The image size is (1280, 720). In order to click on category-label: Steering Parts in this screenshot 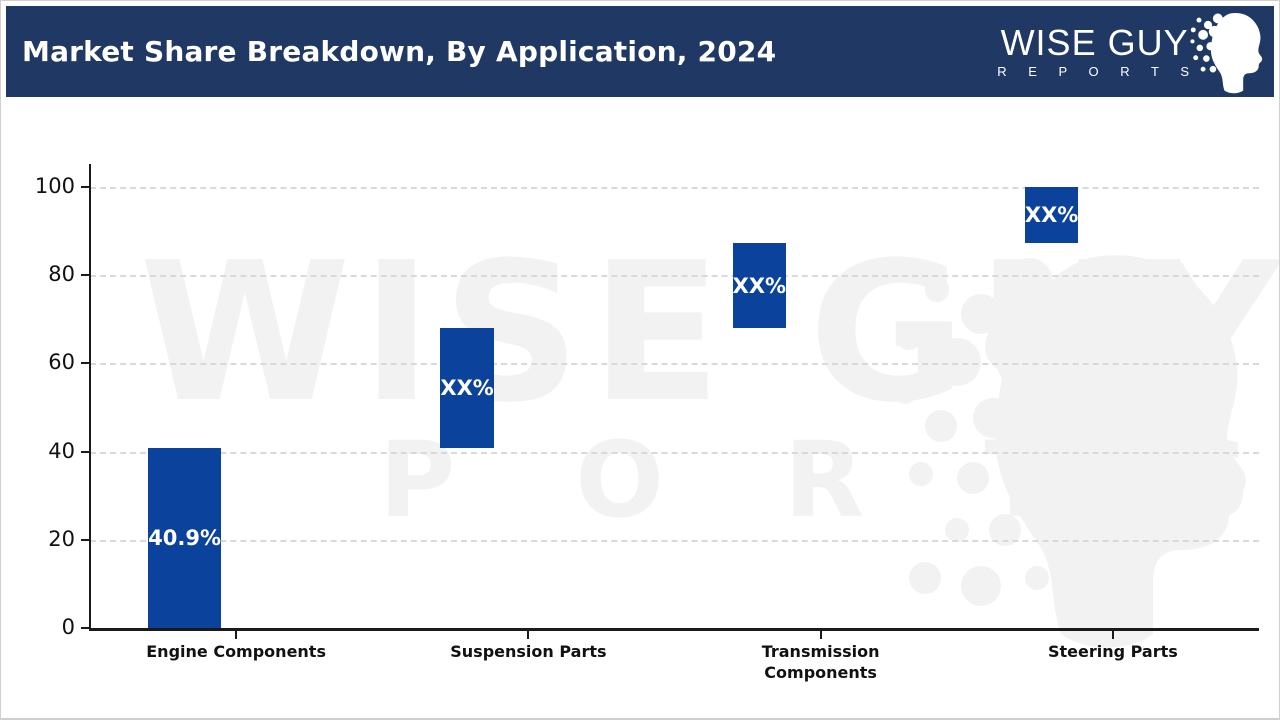, I will do `click(1113, 652)`.